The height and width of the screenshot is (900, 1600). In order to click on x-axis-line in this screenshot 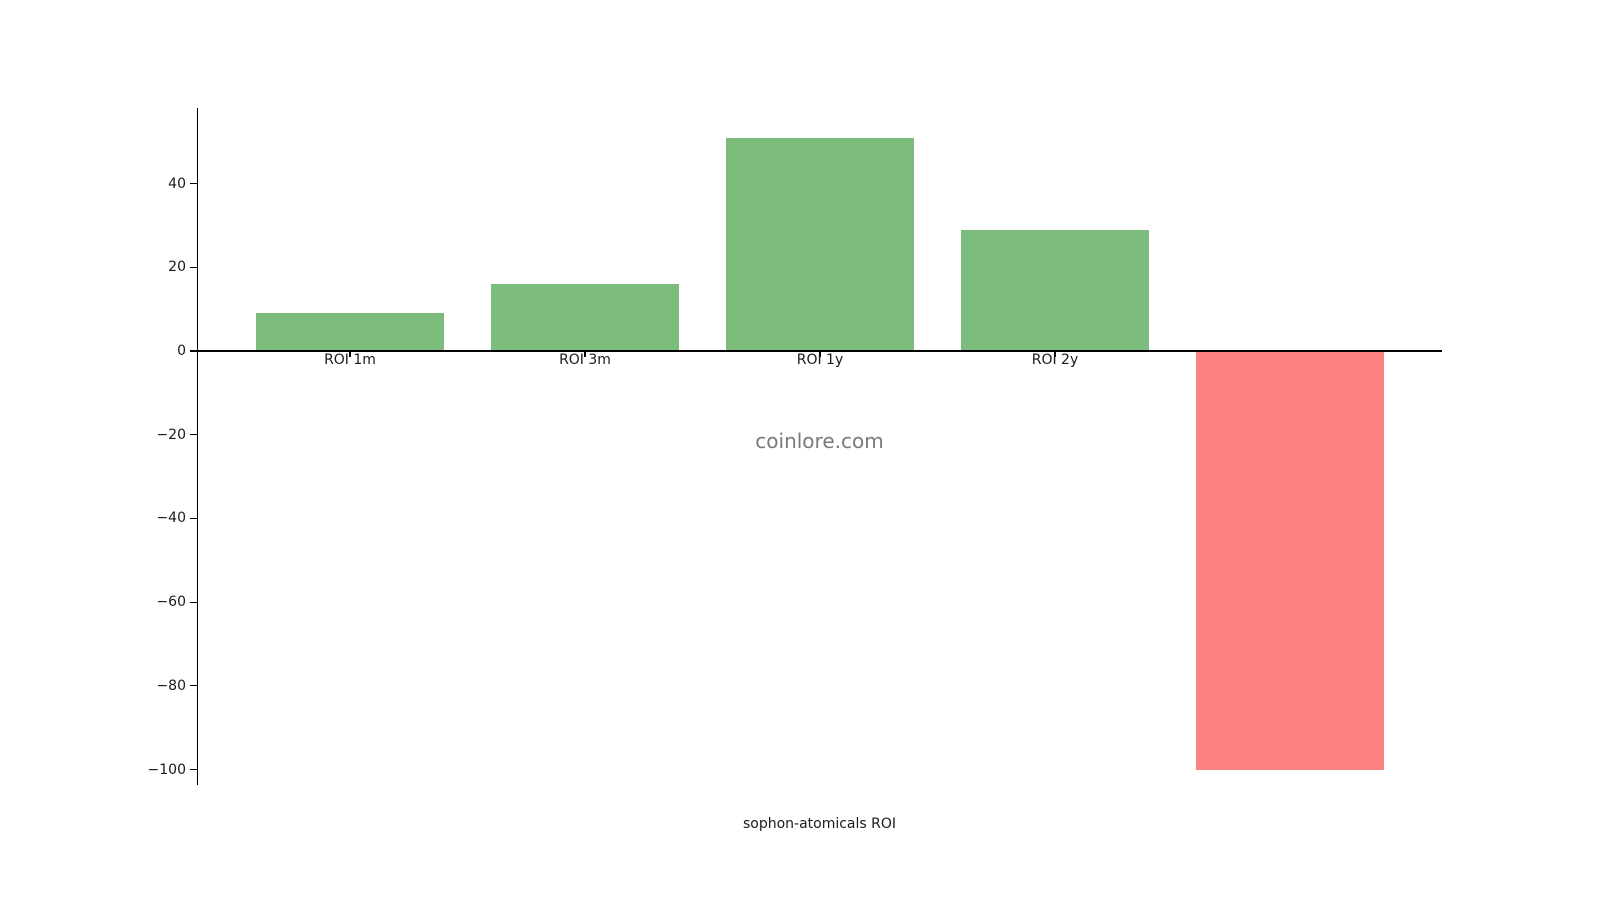, I will do `click(819, 351)`.